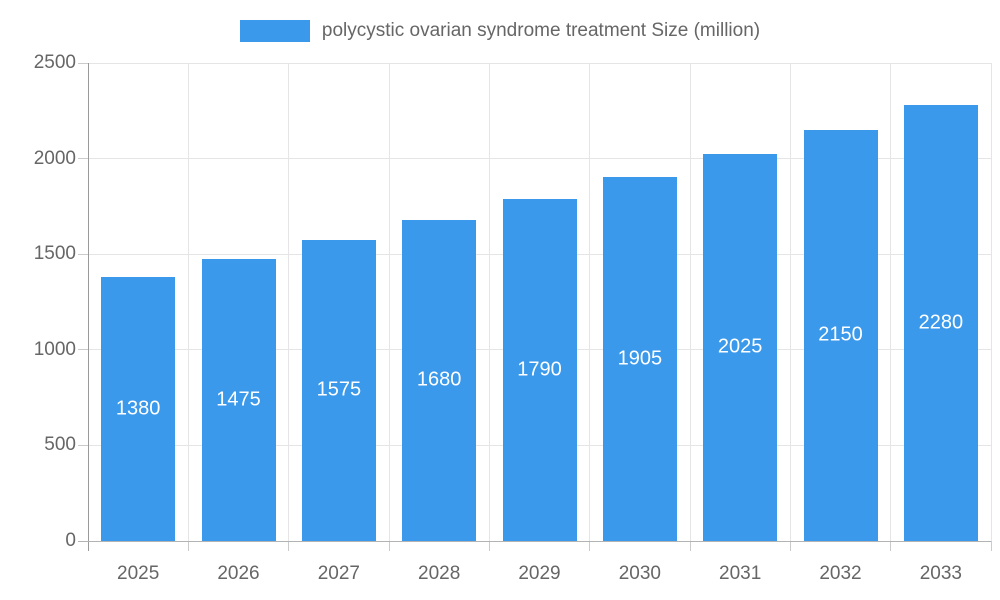 The width and height of the screenshot is (1000, 600). I want to click on bar-value-label: 1575, so click(339, 389).